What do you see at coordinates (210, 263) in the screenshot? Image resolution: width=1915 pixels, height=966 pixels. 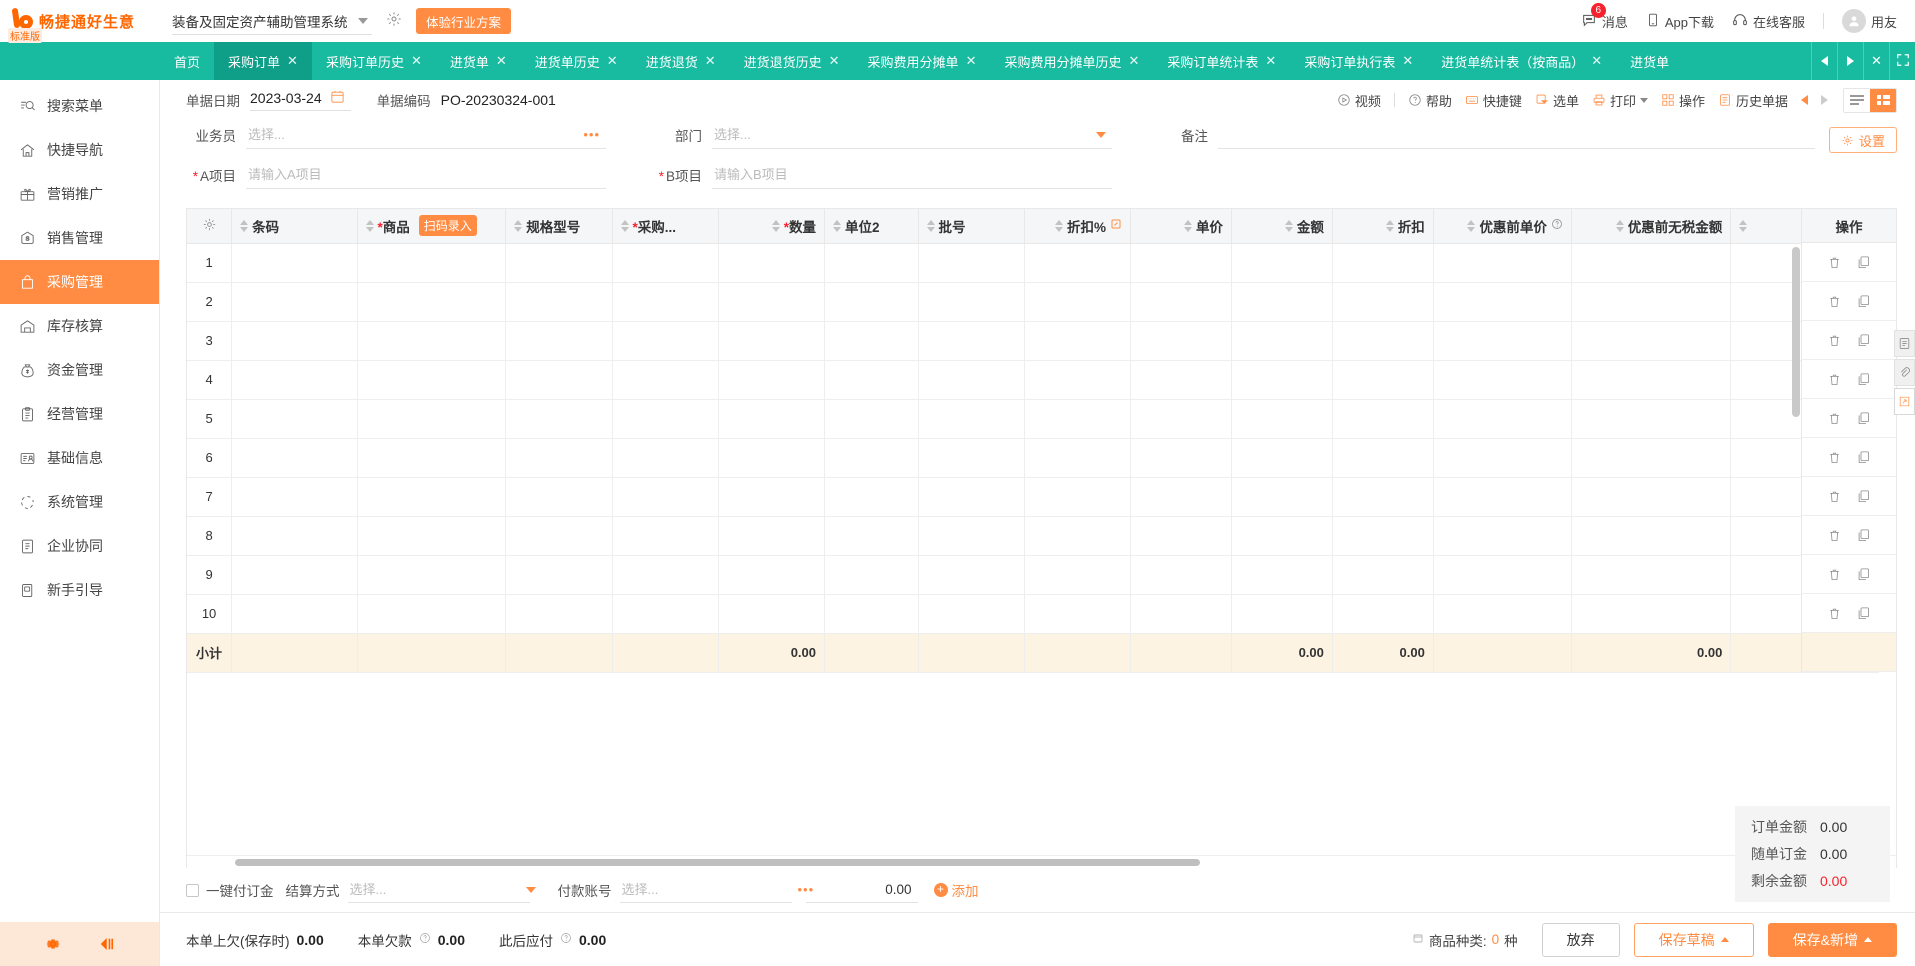 I see `row-number-cell: 1` at bounding box center [210, 263].